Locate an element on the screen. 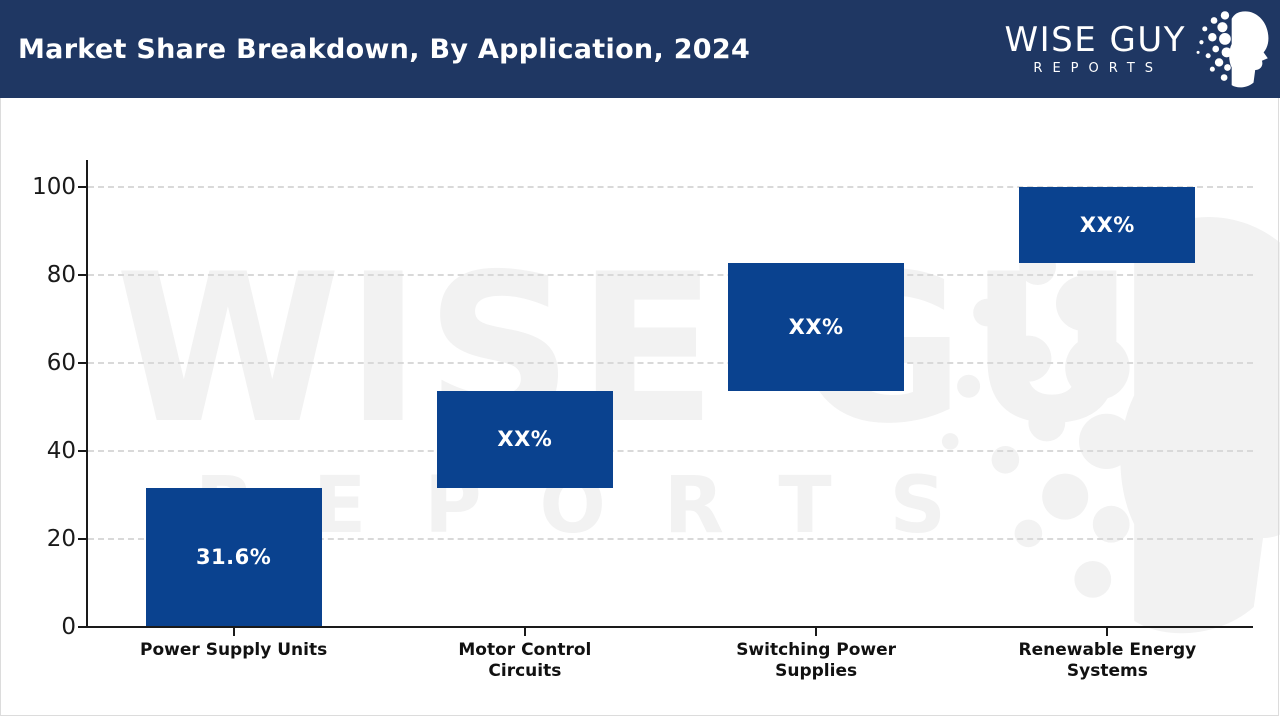 The image size is (1280, 720). y-tick-label: 100 is located at coordinates (54, 187).